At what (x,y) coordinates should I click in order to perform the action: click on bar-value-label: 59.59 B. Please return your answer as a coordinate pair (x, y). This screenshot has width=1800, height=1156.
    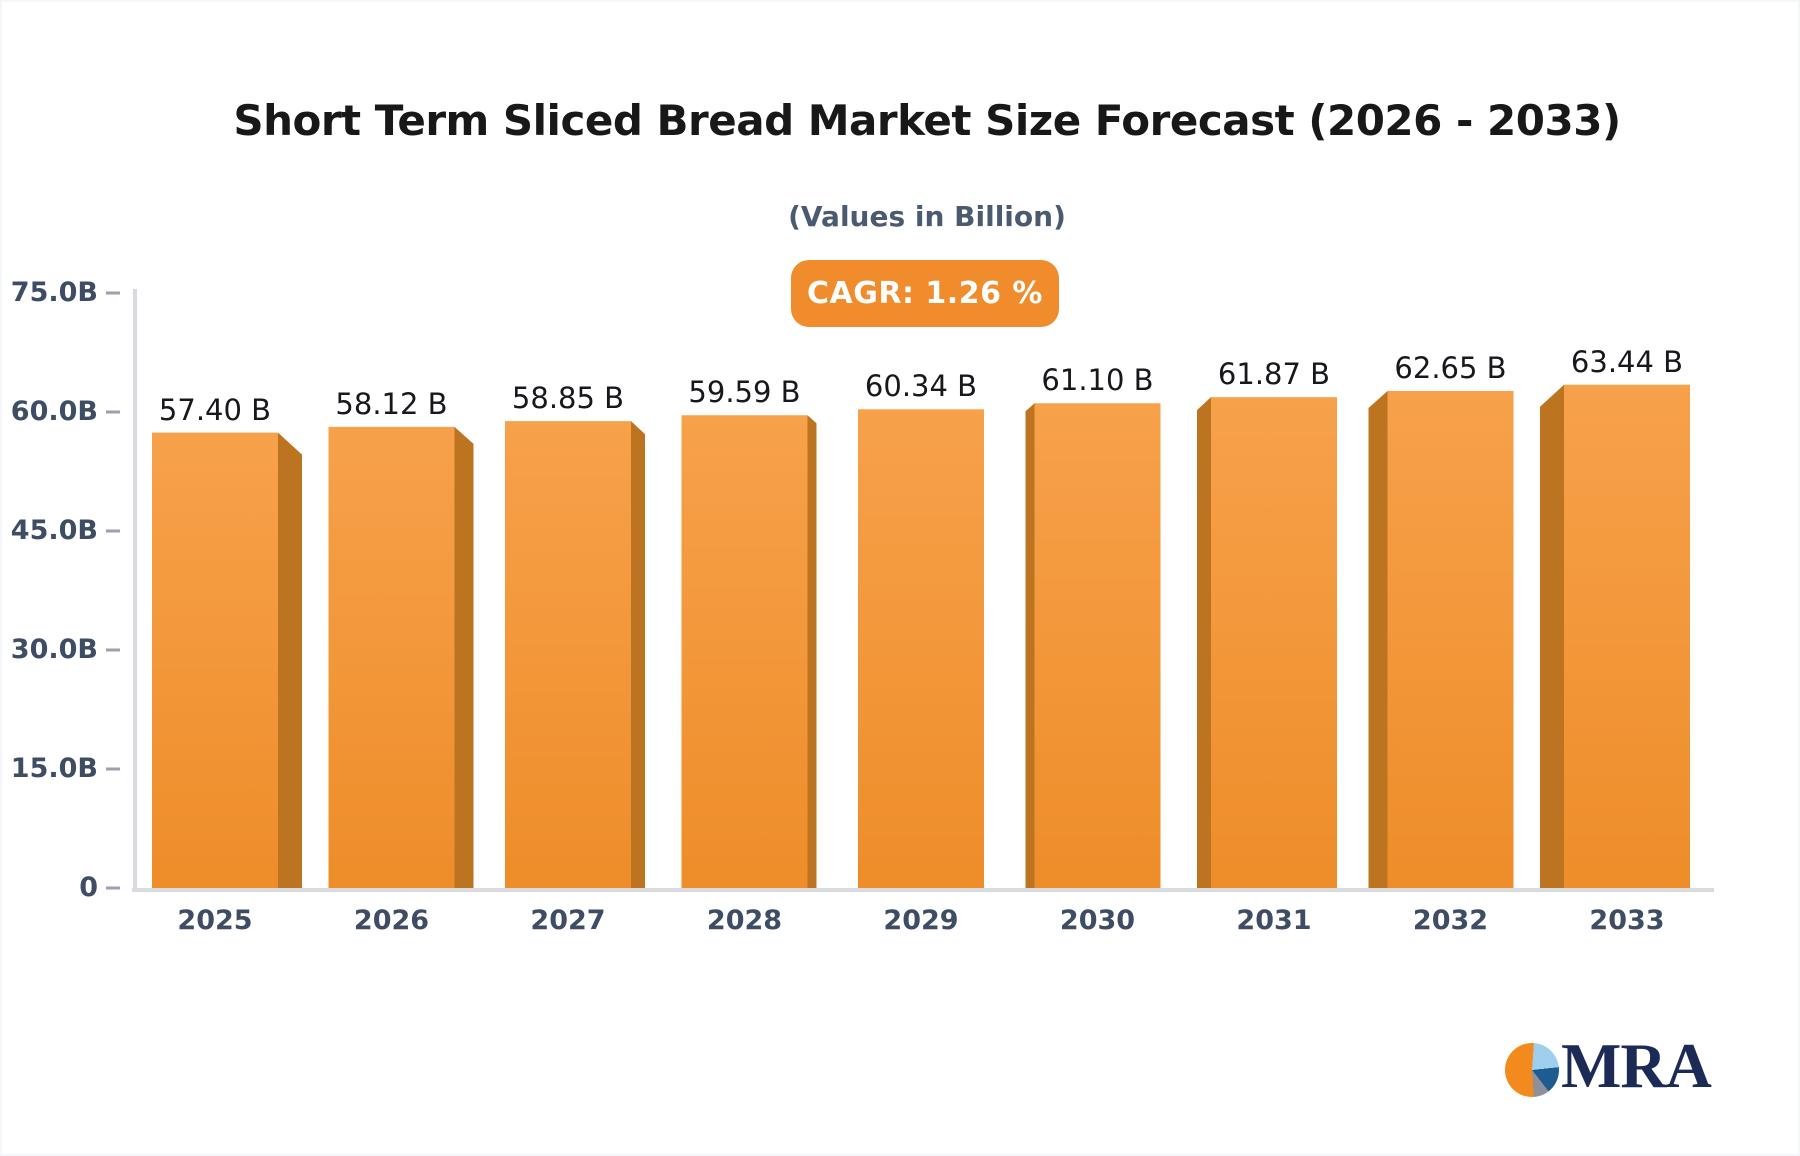
    Looking at the image, I should click on (744, 392).